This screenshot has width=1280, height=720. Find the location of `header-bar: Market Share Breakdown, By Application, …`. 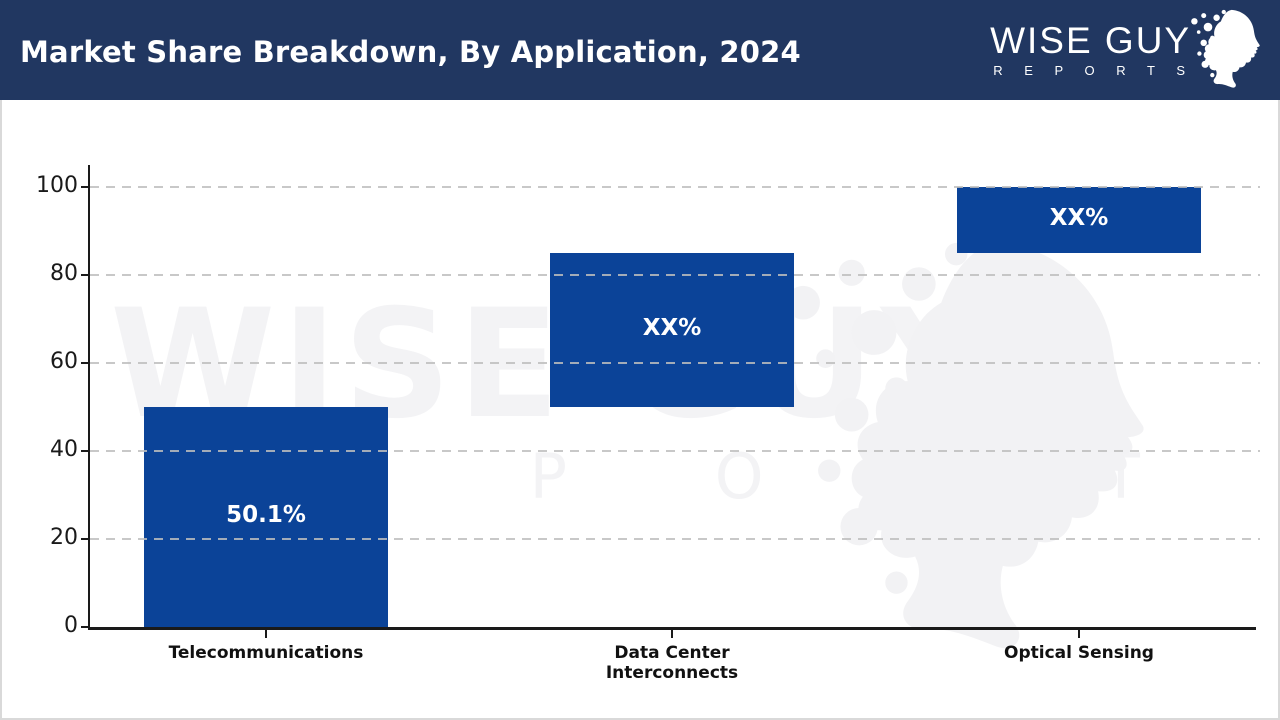

header-bar: Market Share Breakdown, By Application, … is located at coordinates (640, 50).